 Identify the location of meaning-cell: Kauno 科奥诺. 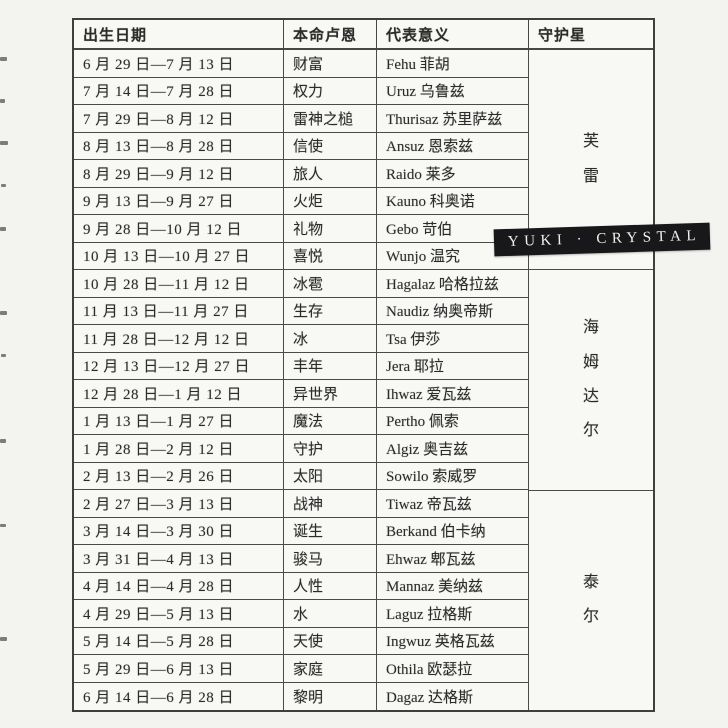
(453, 201).